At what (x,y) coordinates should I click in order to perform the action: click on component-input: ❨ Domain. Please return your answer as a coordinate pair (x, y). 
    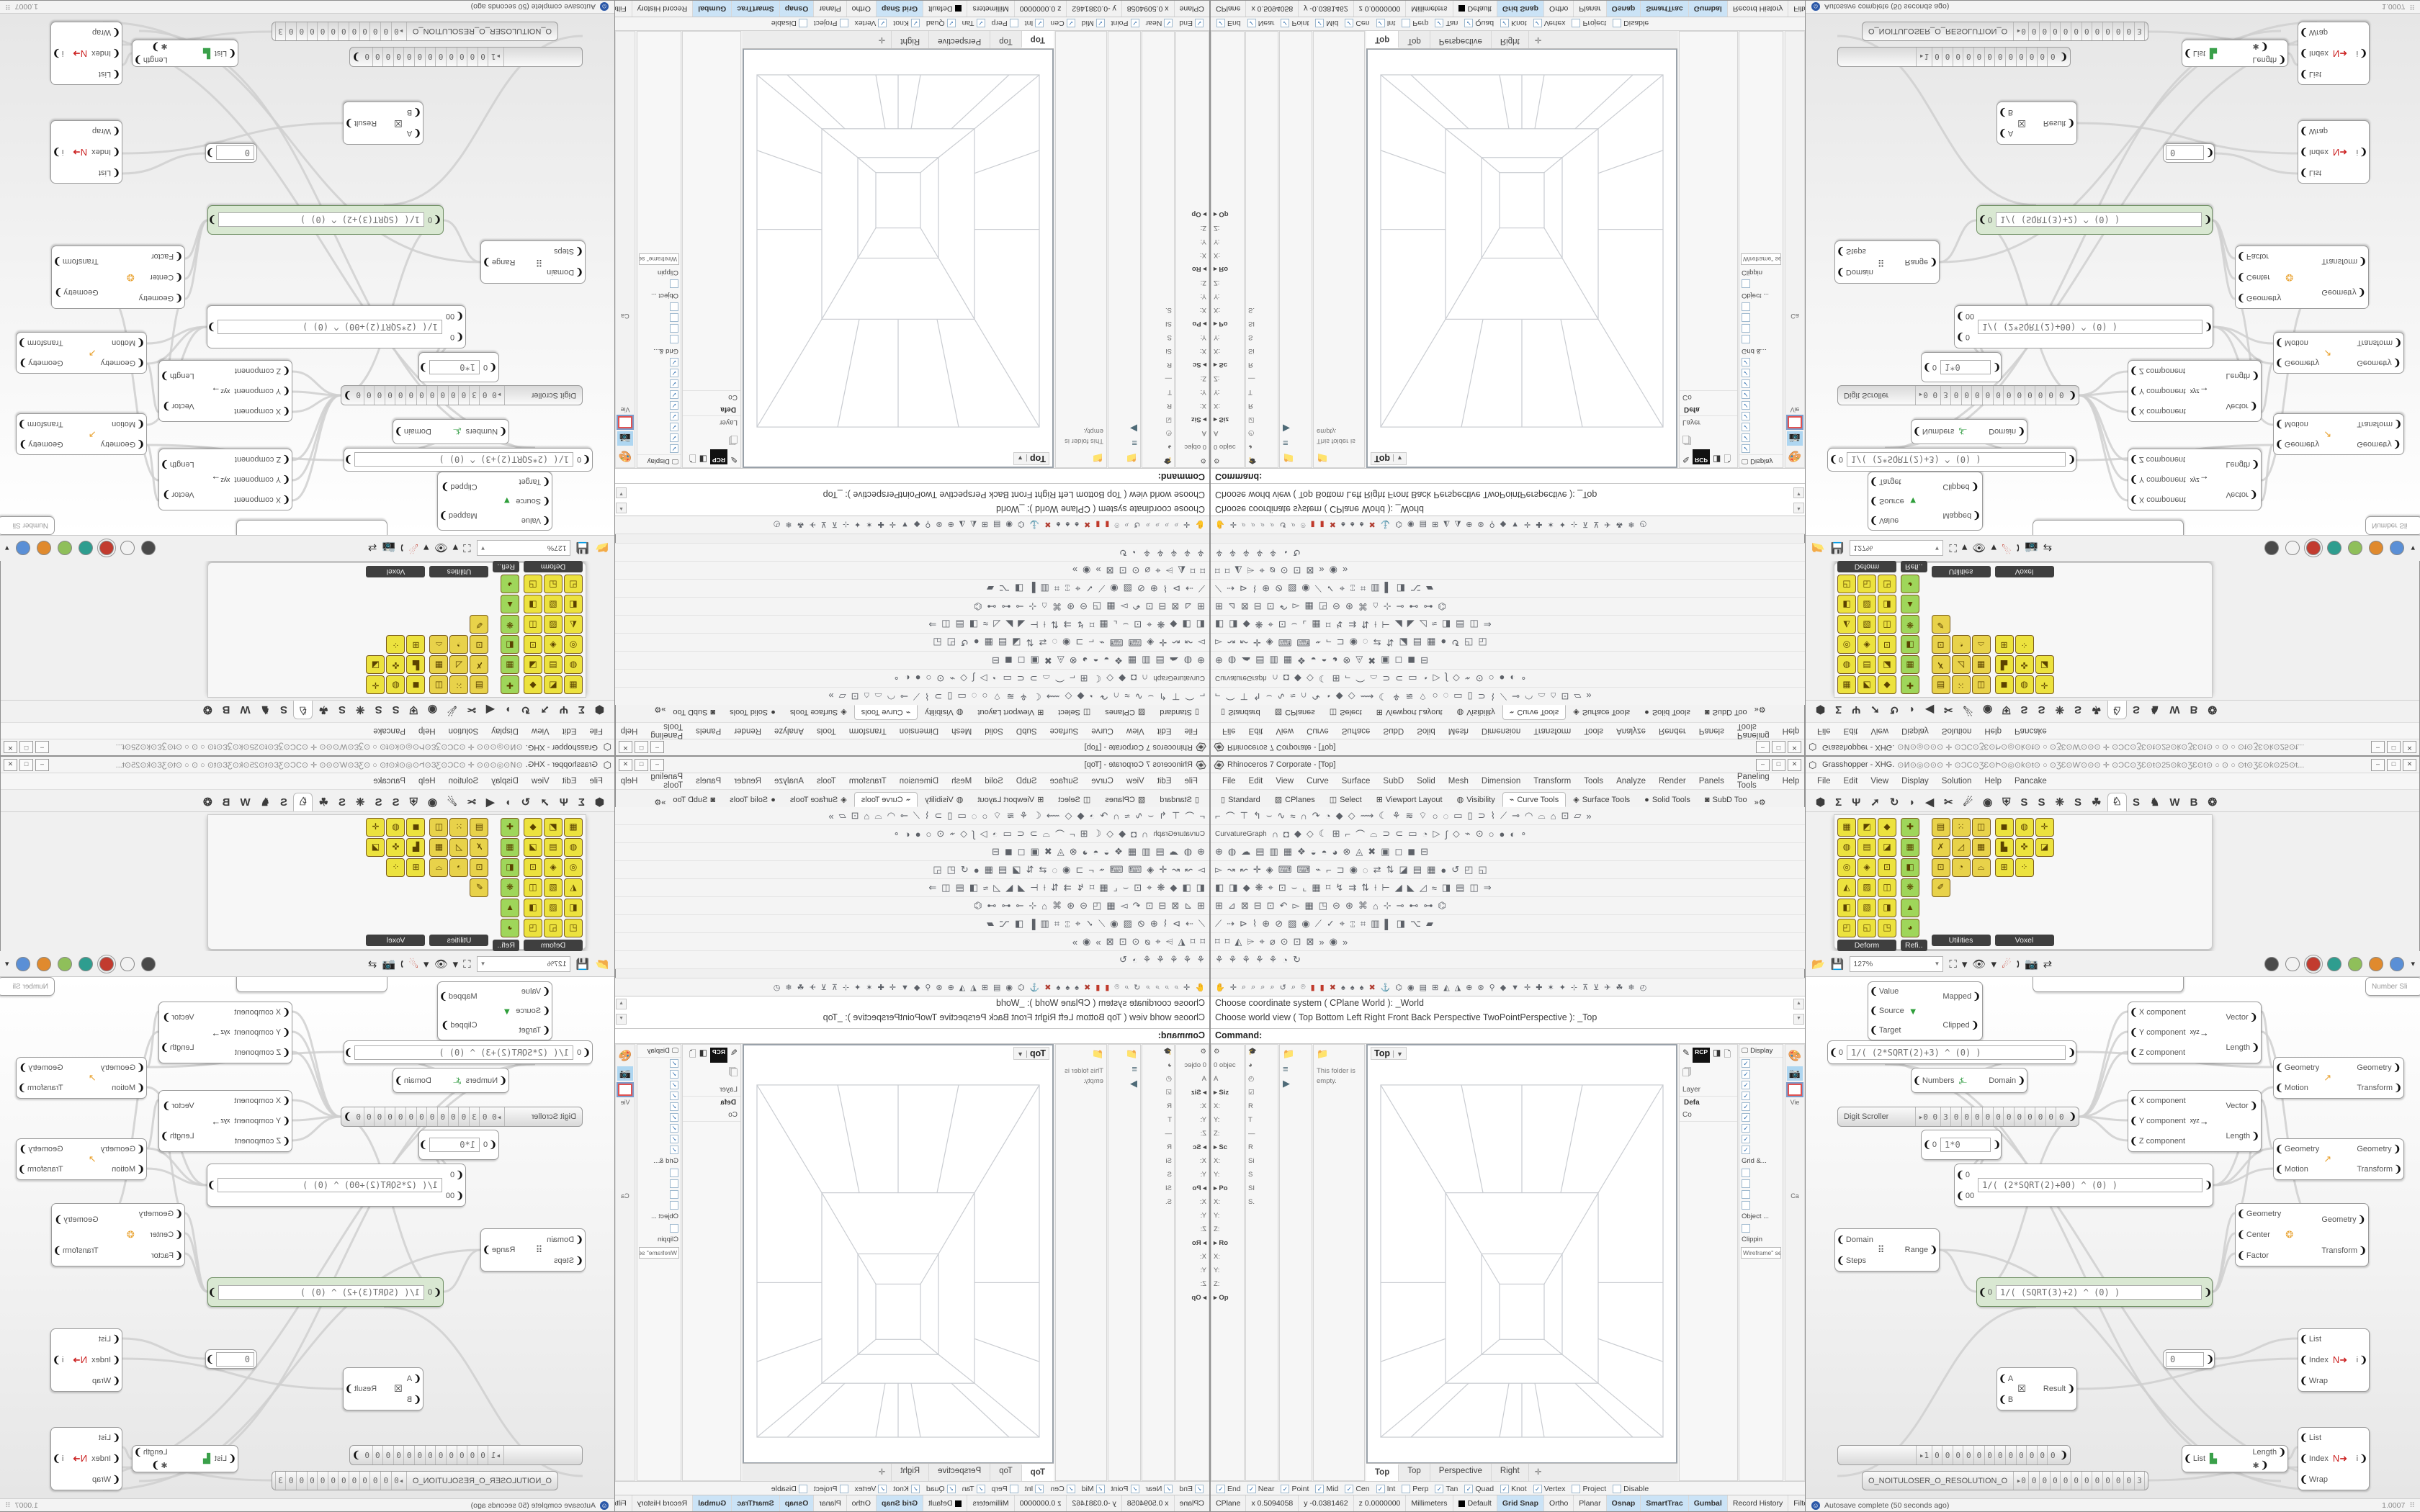
    Looking at the image, I should click on (1855, 273).